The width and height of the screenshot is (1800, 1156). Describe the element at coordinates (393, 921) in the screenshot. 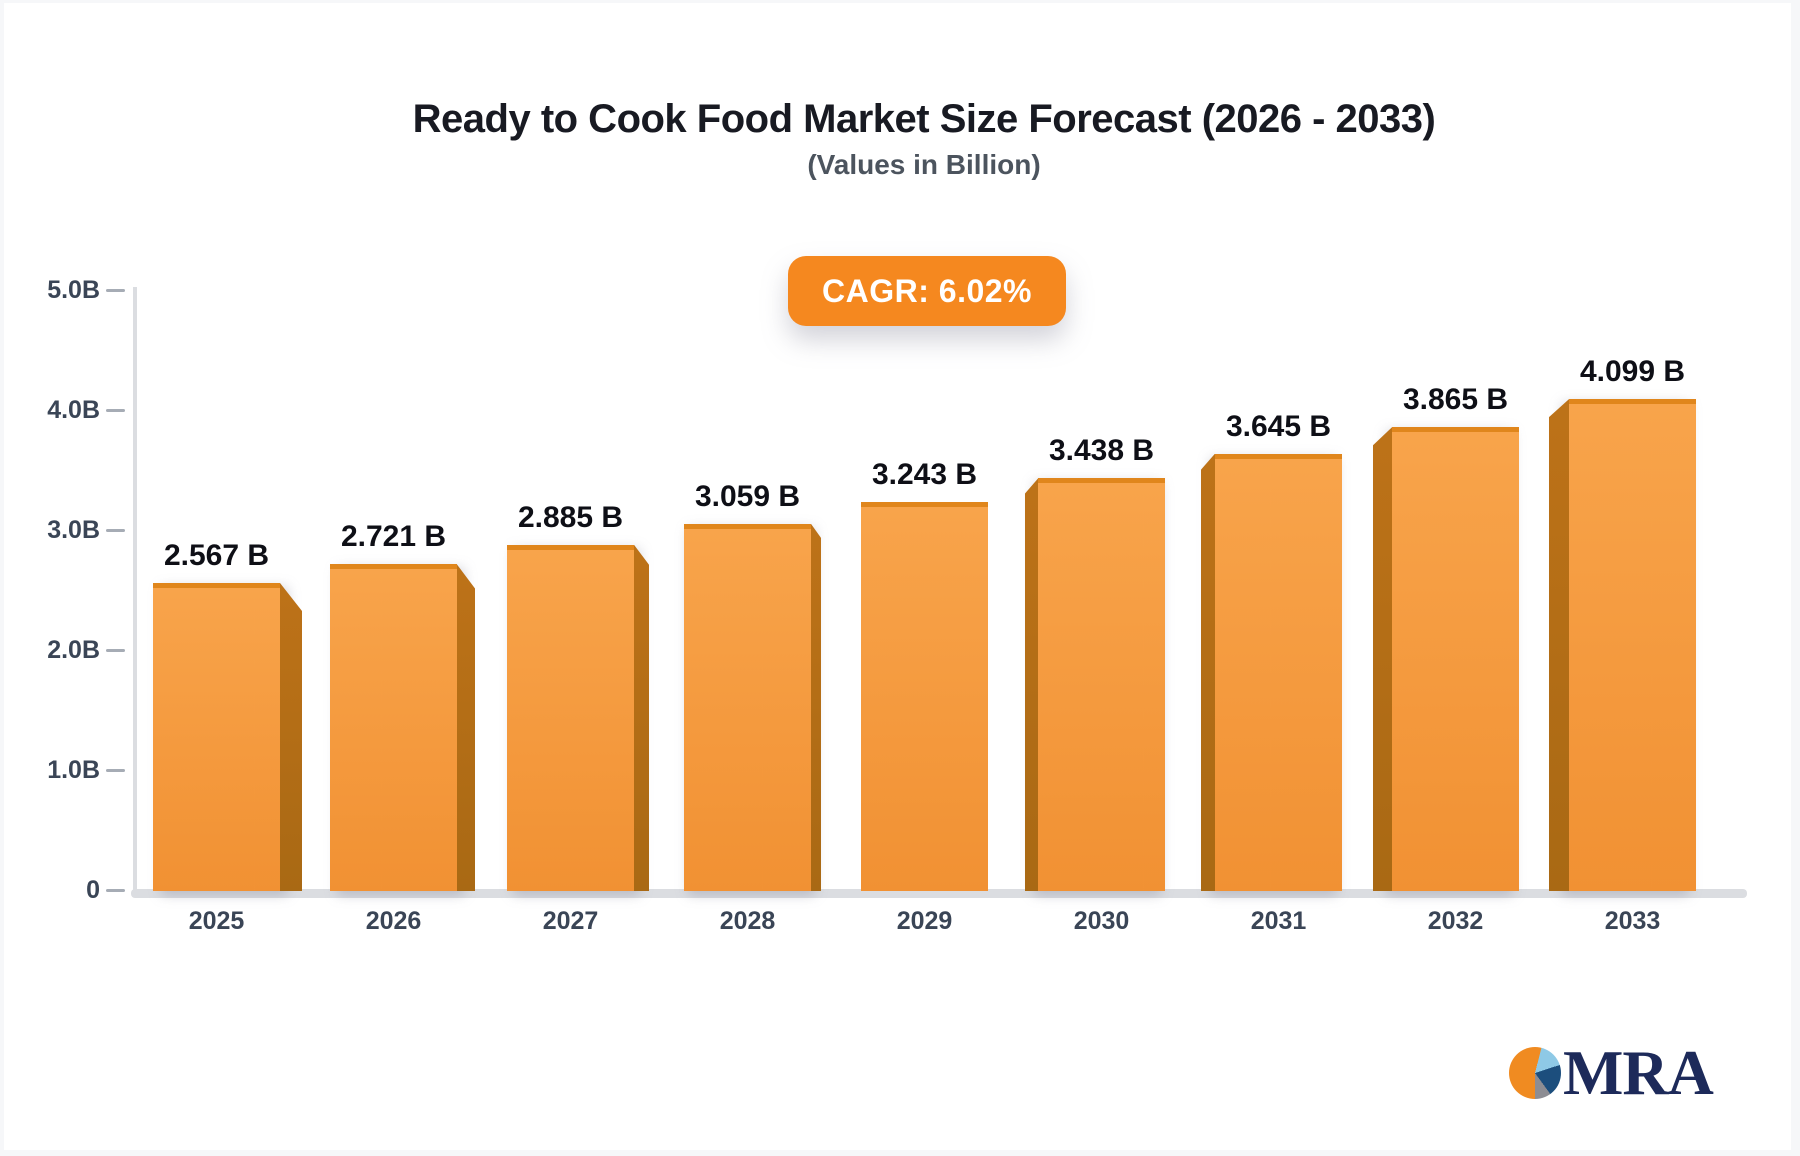

I see `x-axis-label: 2026` at that location.